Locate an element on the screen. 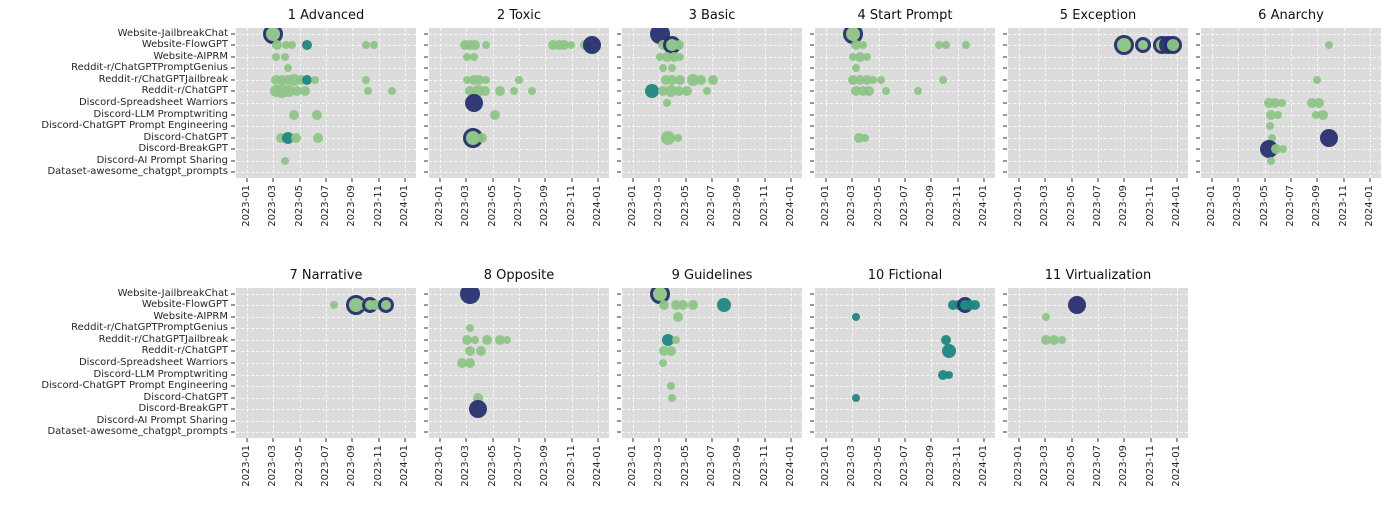 Image resolution: width=1399 pixels, height=520 pixels. subplot-title: 10 Fictional is located at coordinates (905, 275).